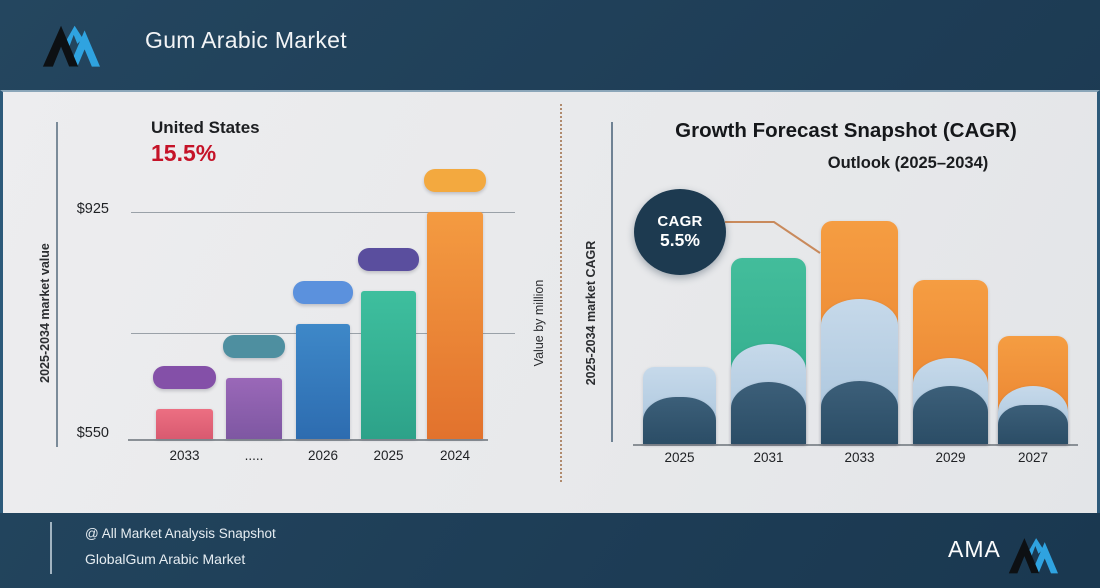 This screenshot has height=588, width=1100. Describe the element at coordinates (388, 455) in the screenshot. I see `x-label-2025: 2025` at that location.